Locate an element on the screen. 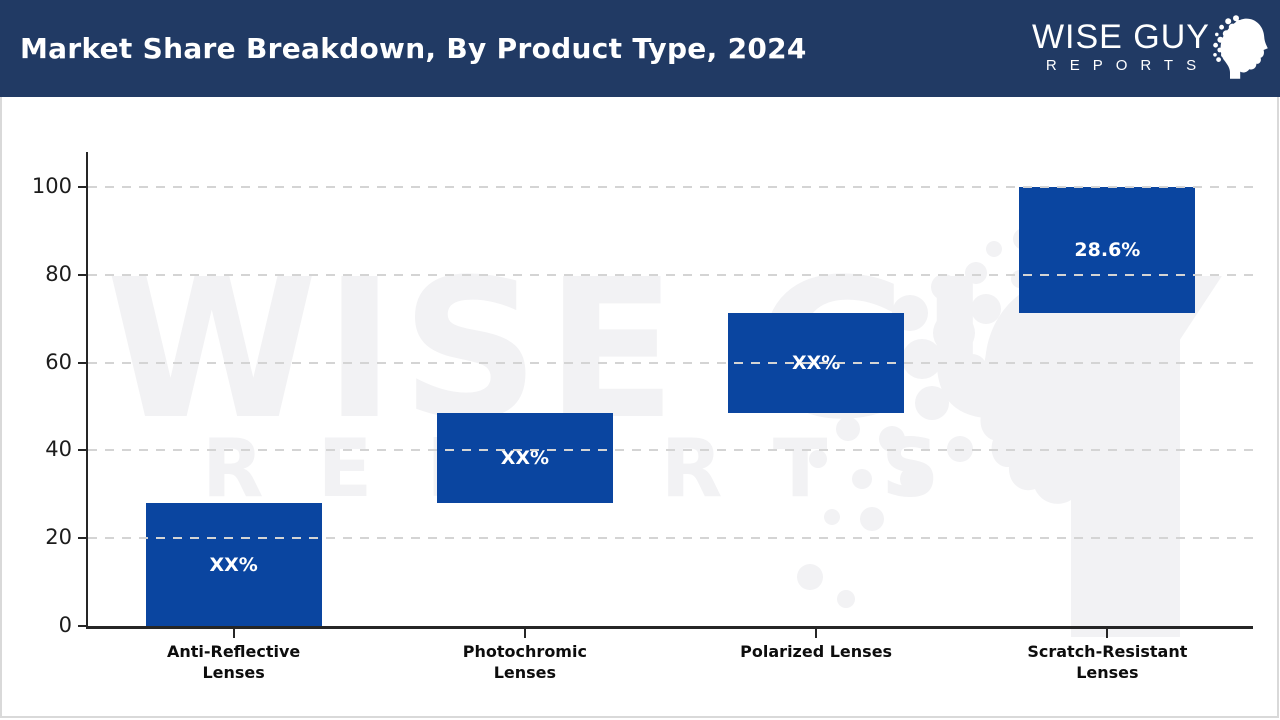  wiseguy-logo: WISE GUY REPORTS is located at coordinates (1152, 47).